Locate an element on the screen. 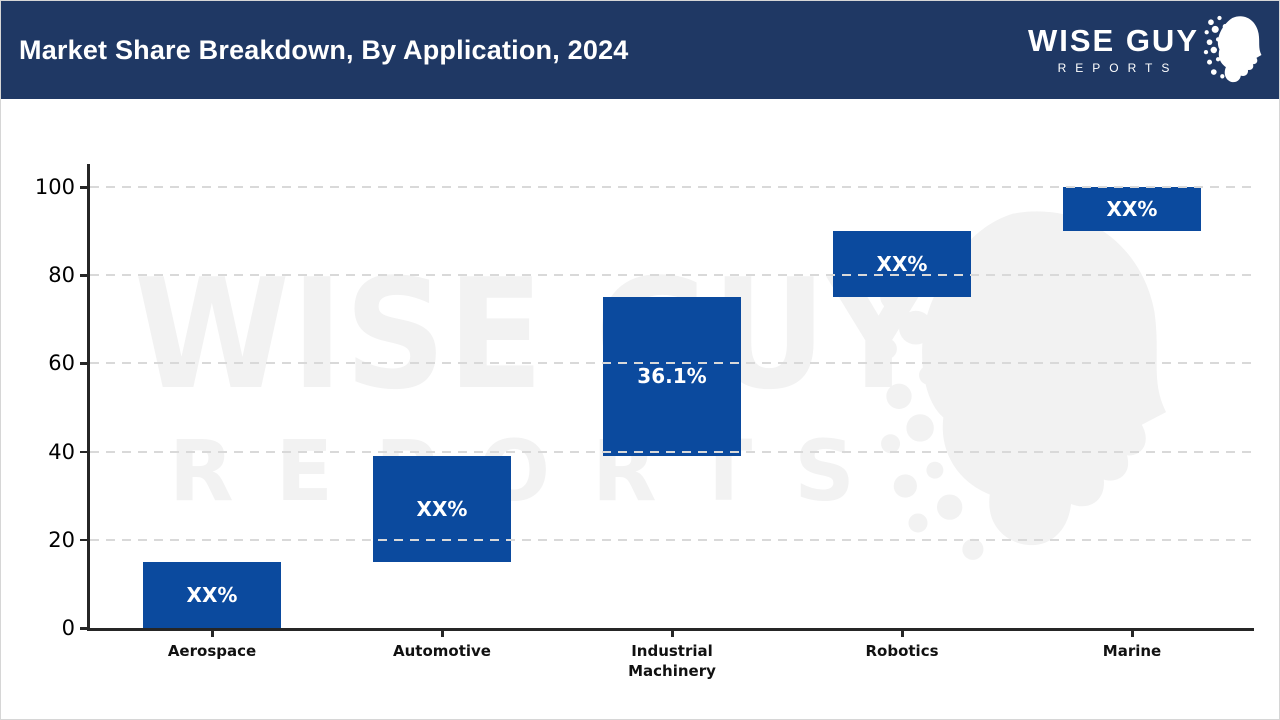 This screenshot has width=1280, height=720. logo-subtext: REPORTS is located at coordinates (1118, 68).